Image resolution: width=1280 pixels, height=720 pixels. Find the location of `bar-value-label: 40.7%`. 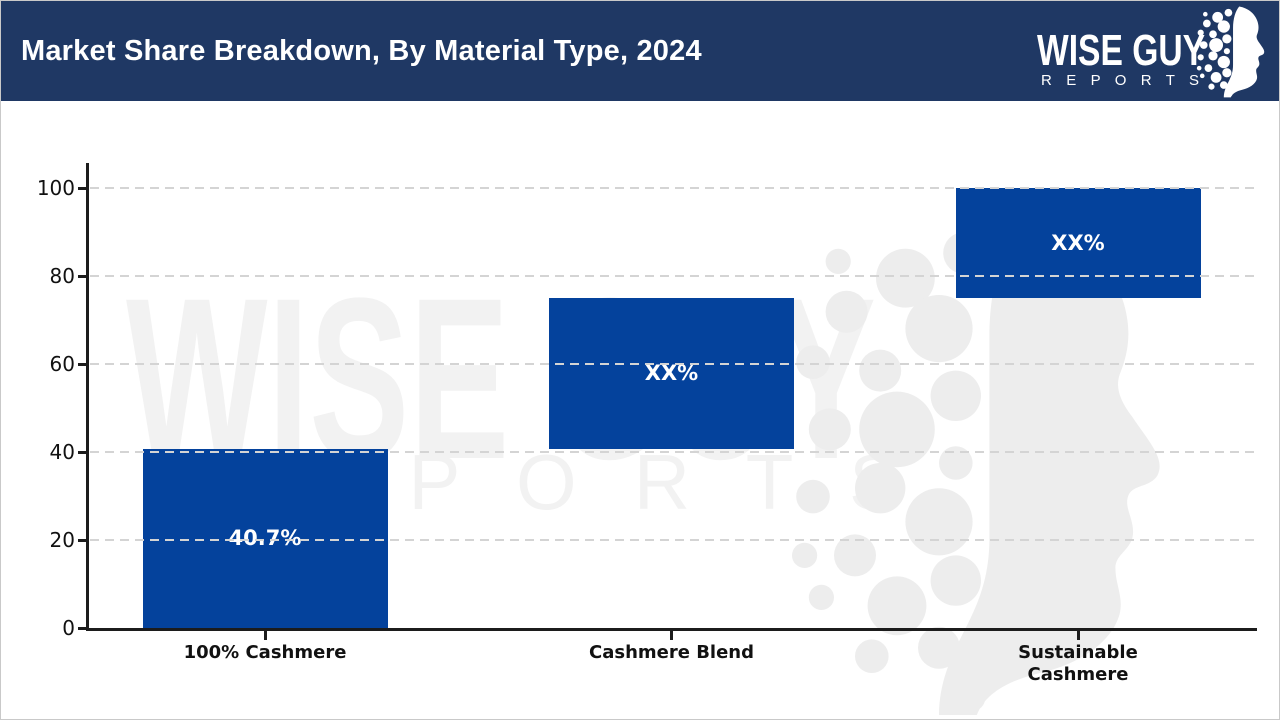

bar-value-label: 40.7% is located at coordinates (265, 538).